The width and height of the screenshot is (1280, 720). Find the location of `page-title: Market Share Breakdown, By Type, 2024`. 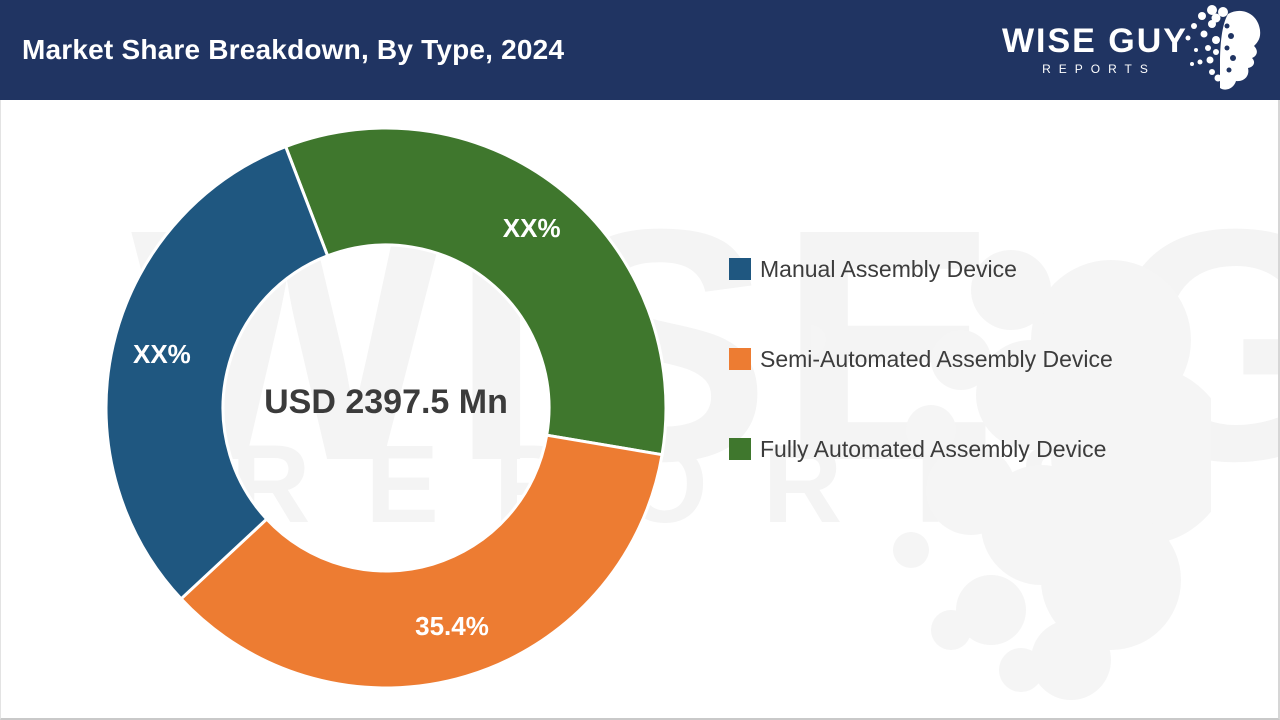

page-title: Market Share Breakdown, By Type, 2024 is located at coordinates (293, 49).